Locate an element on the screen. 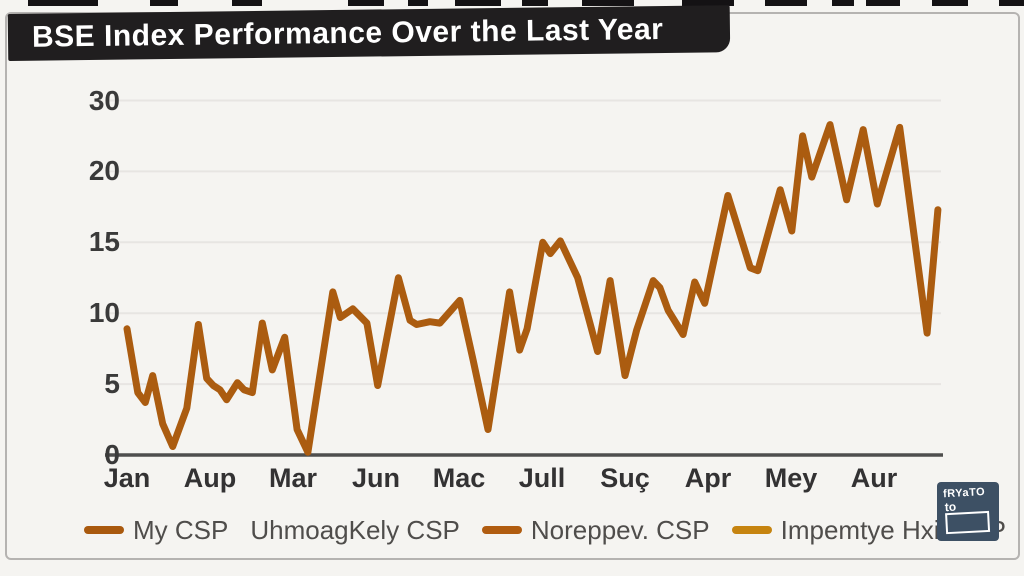 This screenshot has width=1024, height=576. x-tick-label: Suç is located at coordinates (625, 478).